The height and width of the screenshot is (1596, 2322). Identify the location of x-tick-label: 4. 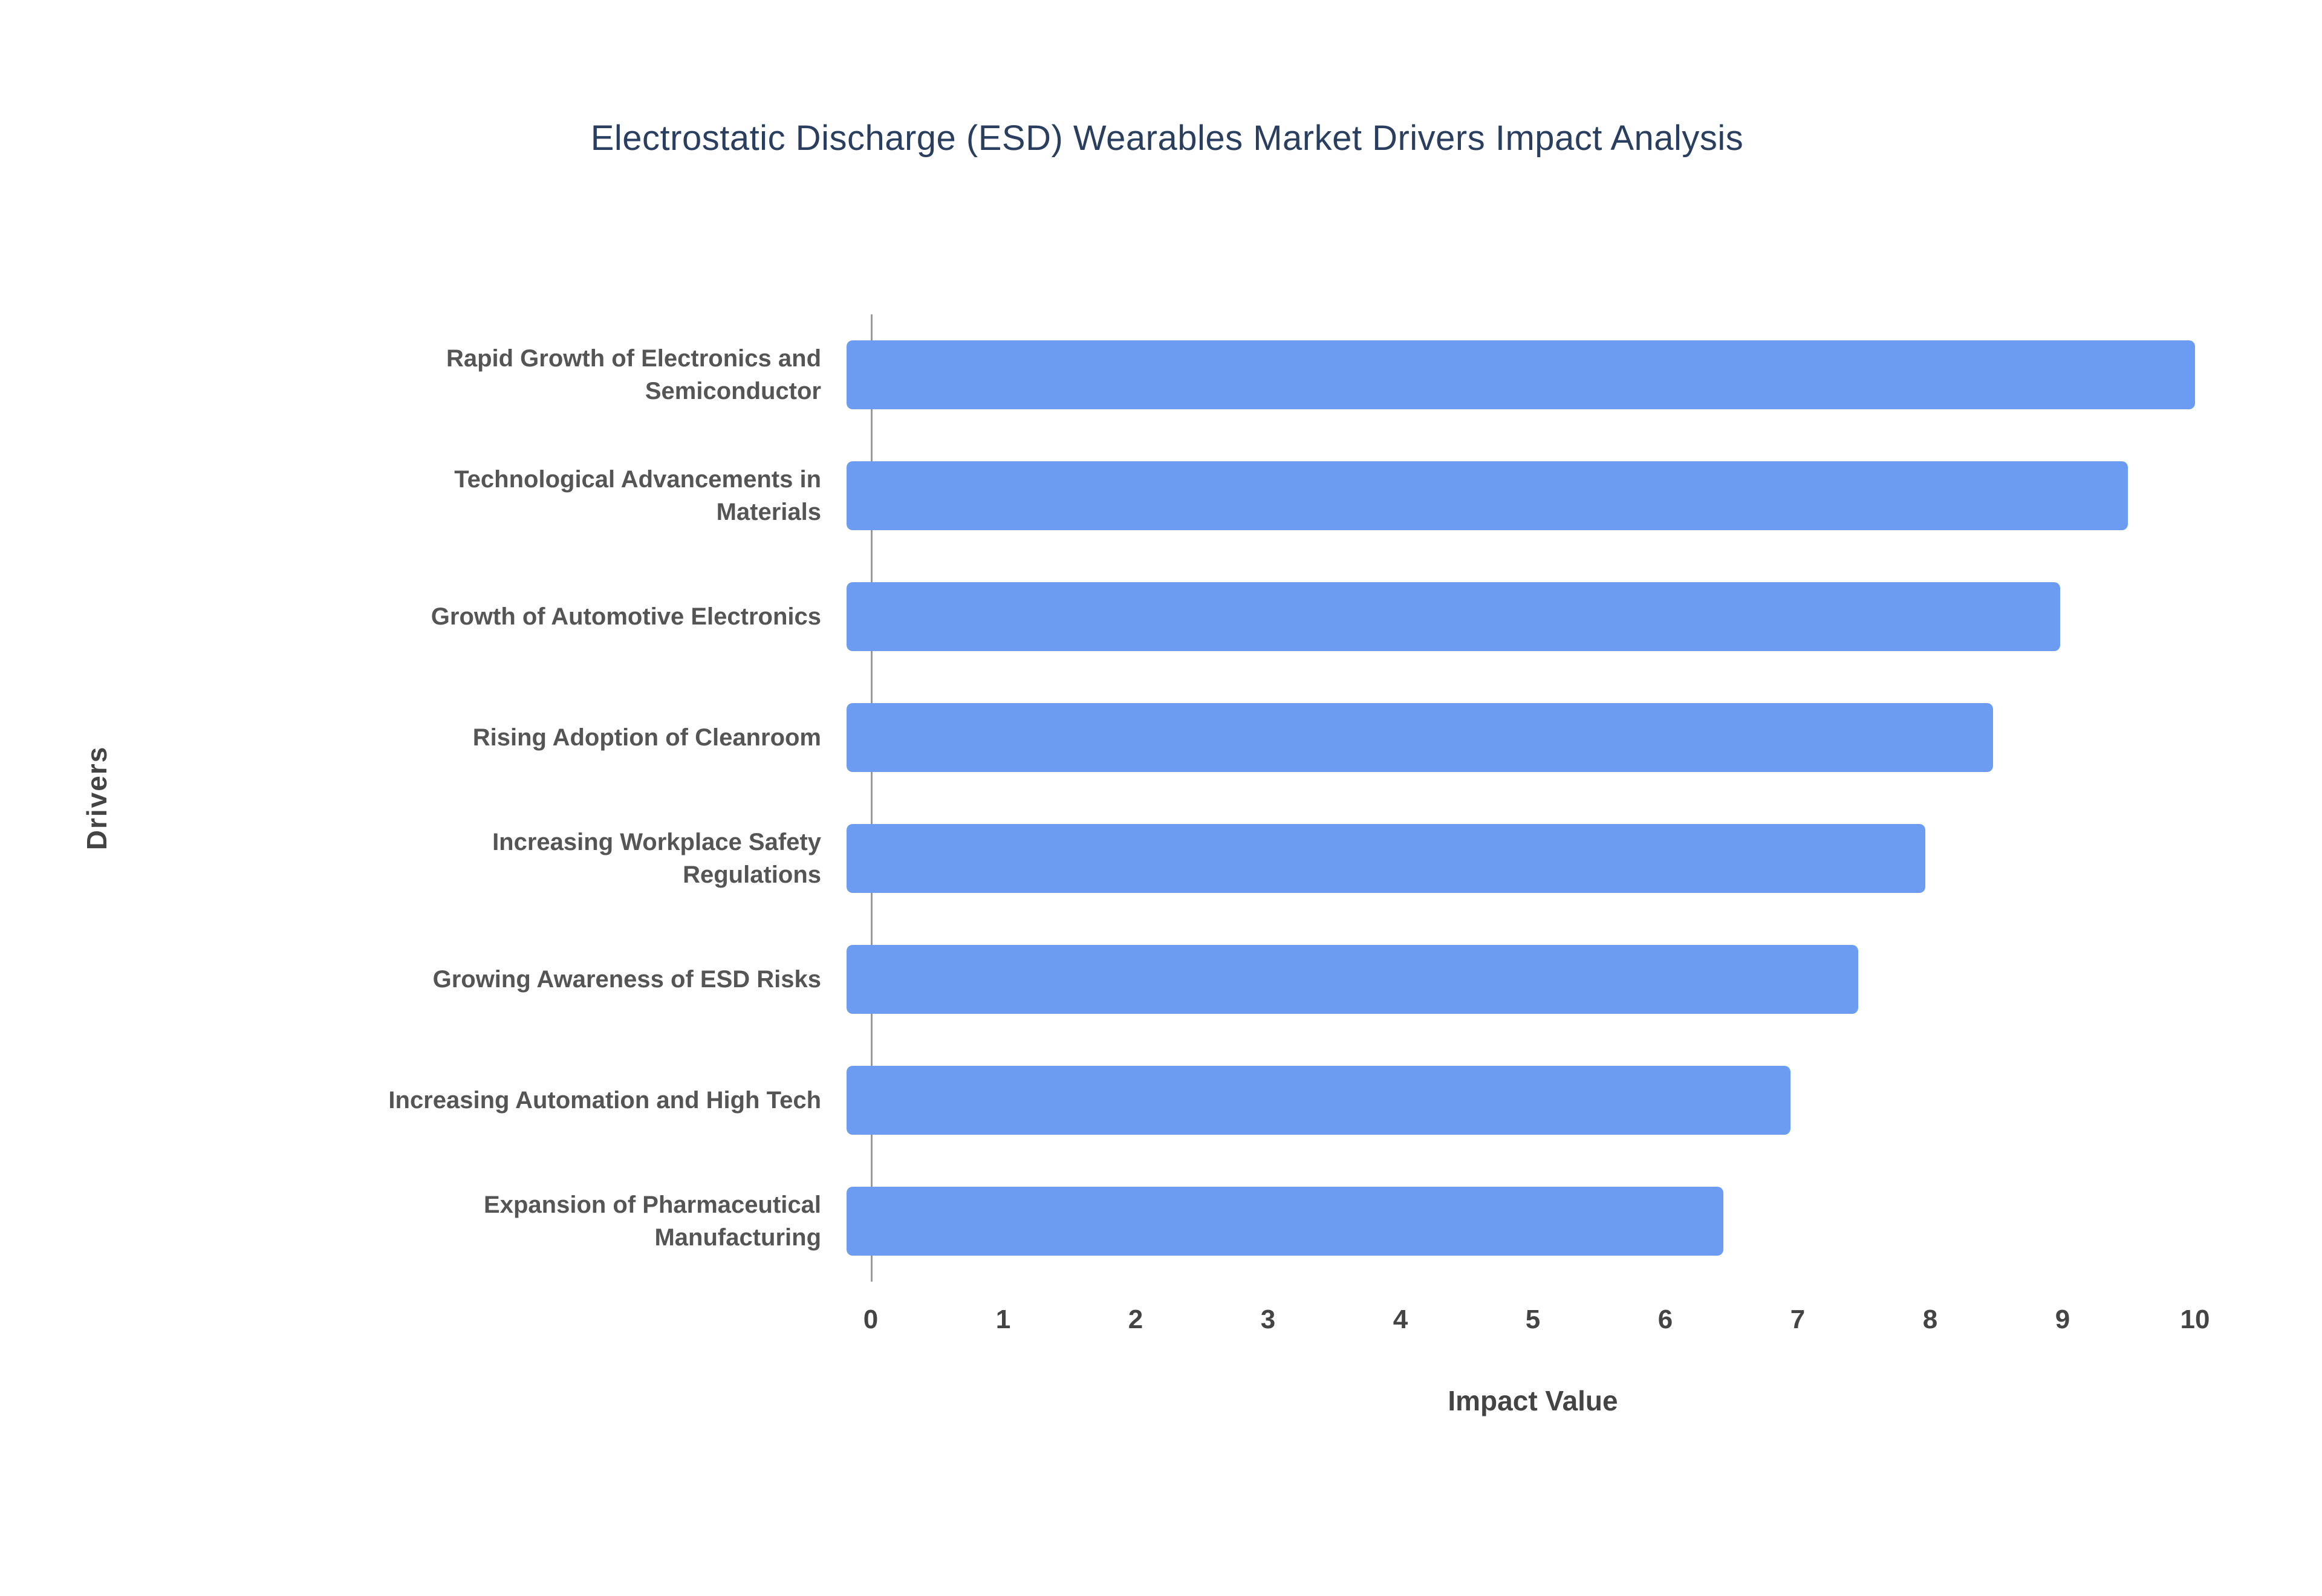
(1400, 1319).